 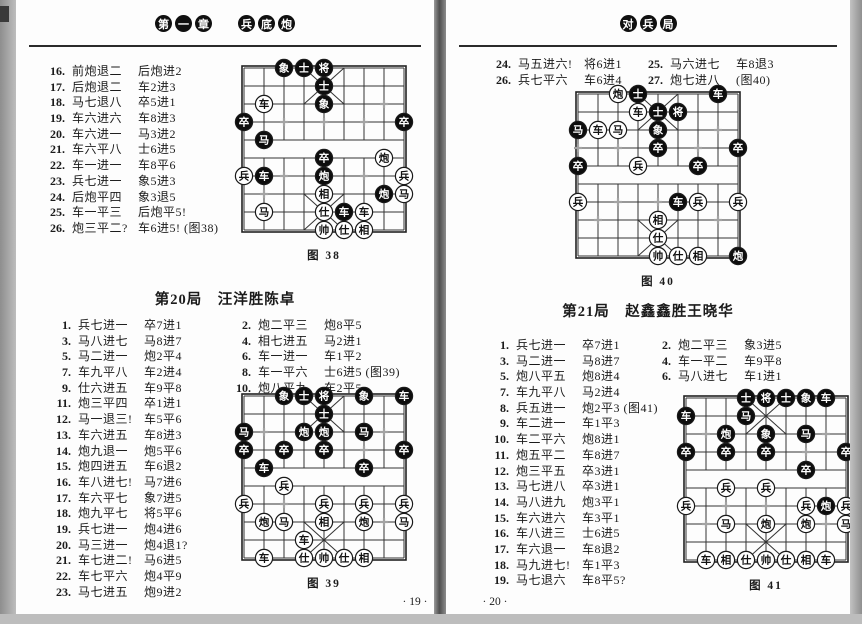 What do you see at coordinates (658, 177) in the screenshot?
I see `board-diagram: 炮士车车士将马车马象卒卒卒兵卒兵车兵兵相仕帅仕相炮` at bounding box center [658, 177].